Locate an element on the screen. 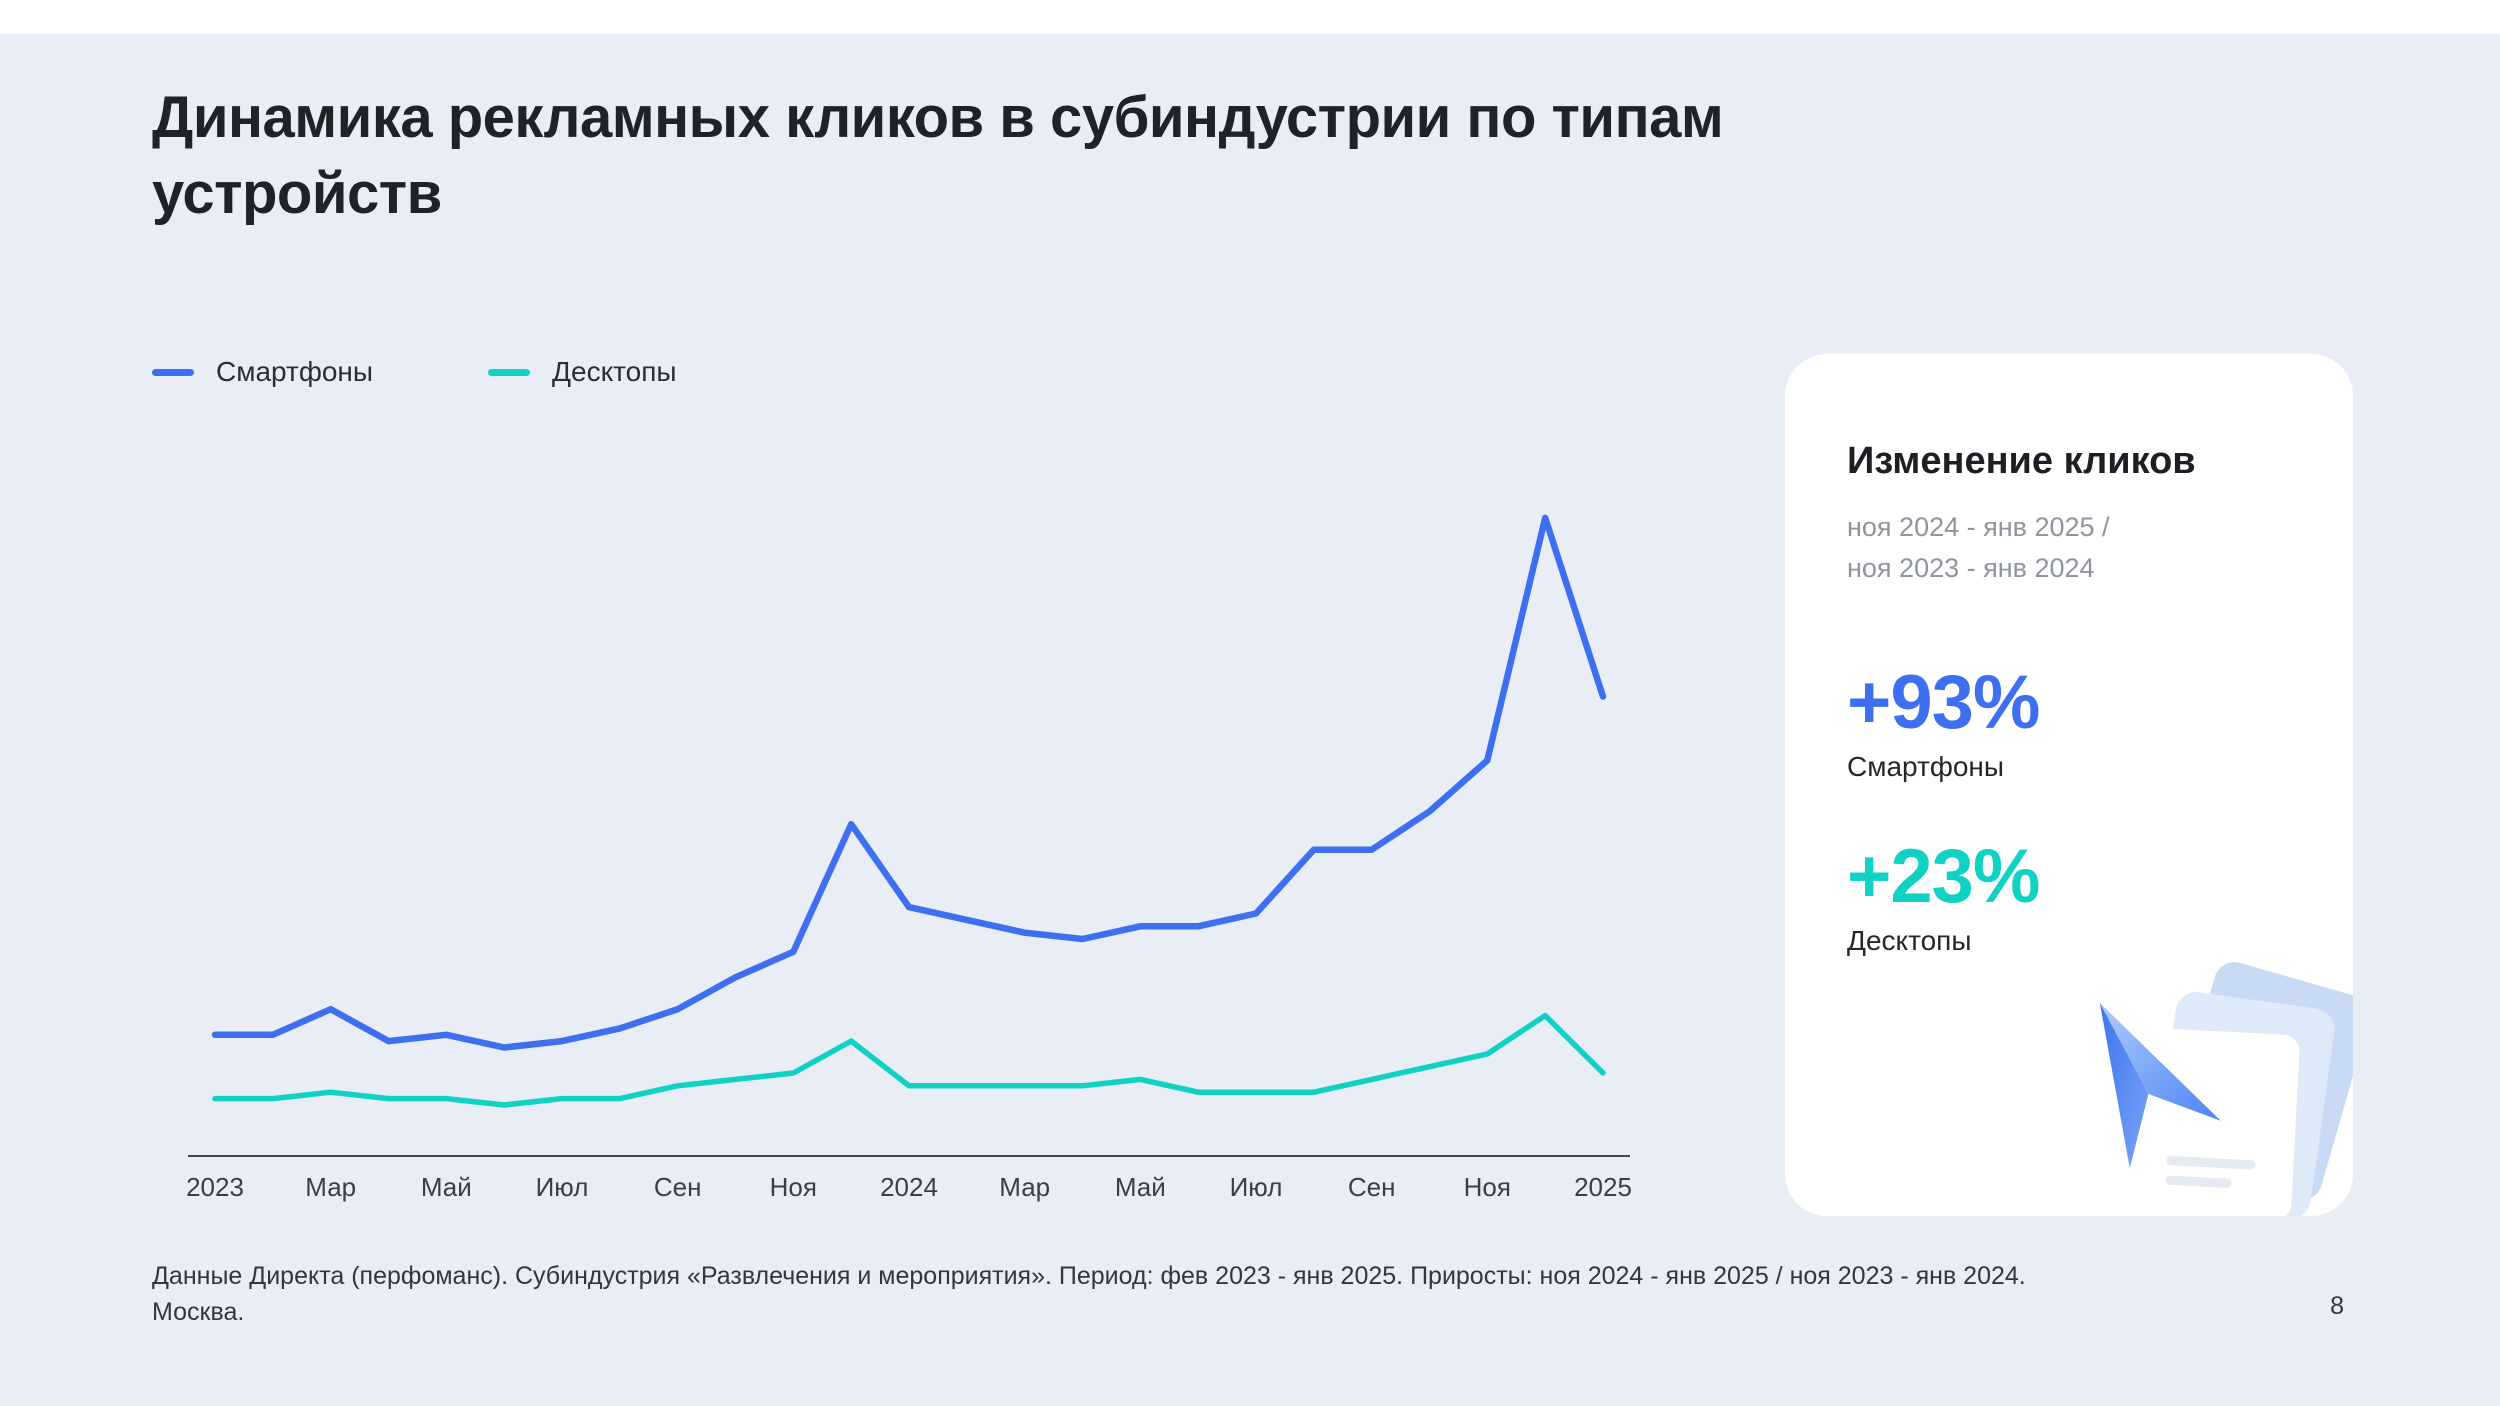 The width and height of the screenshot is (2500, 1406). stats-card-subtitle-line1: ноя 2024 - янв 2025 / is located at coordinates (1978, 527).